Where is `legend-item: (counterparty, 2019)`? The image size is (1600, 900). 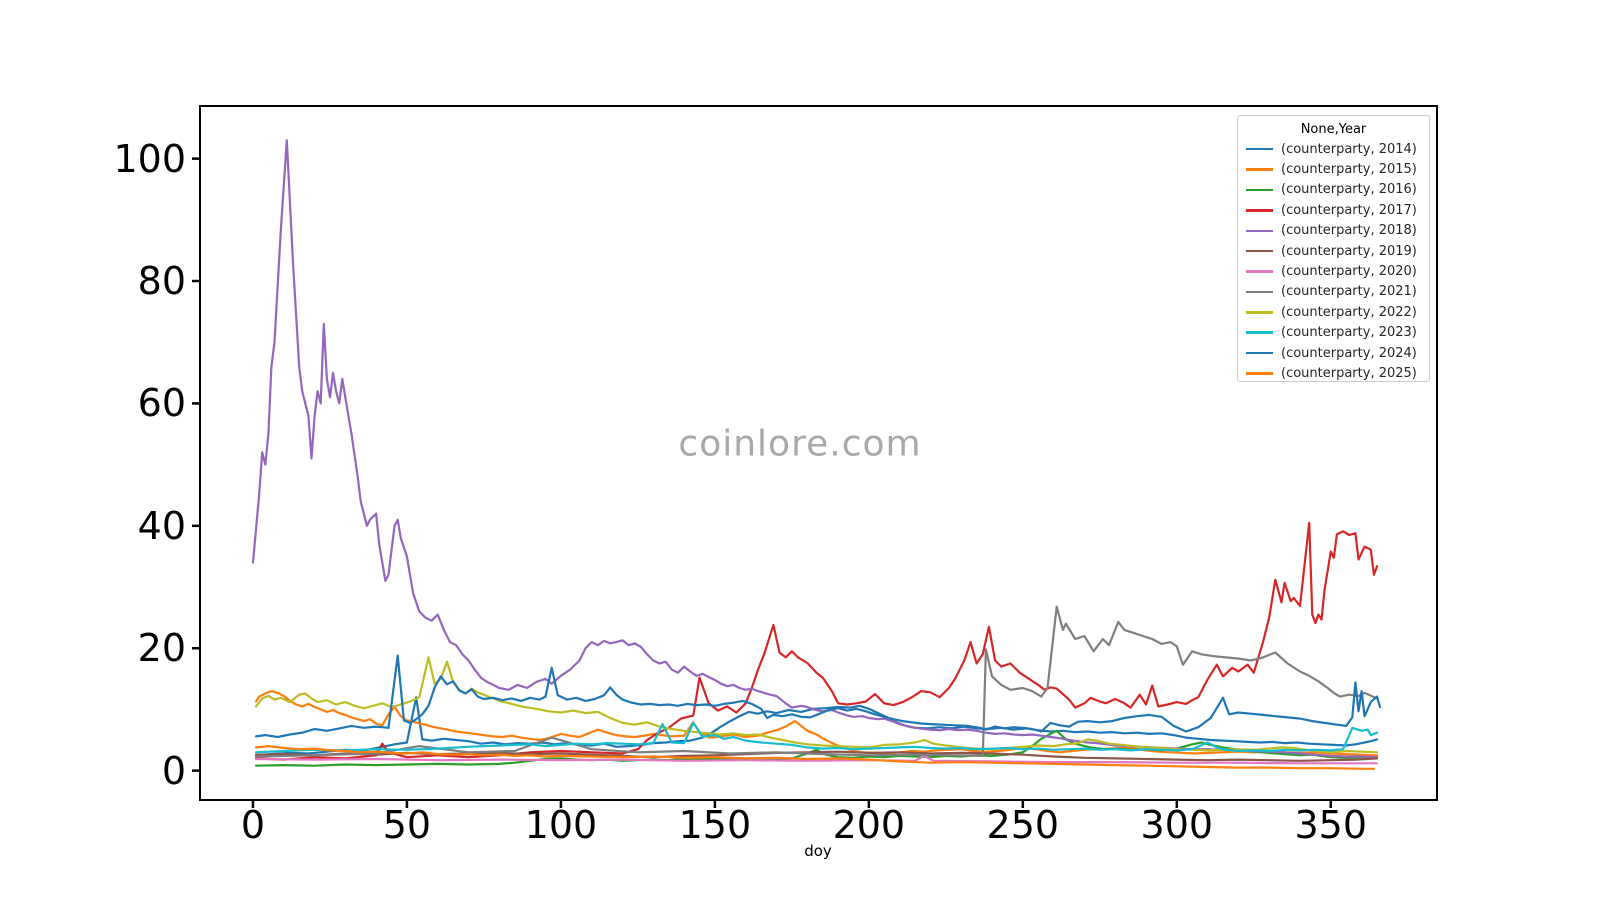
legend-item: (counterparty, 2019) is located at coordinates (1333, 251).